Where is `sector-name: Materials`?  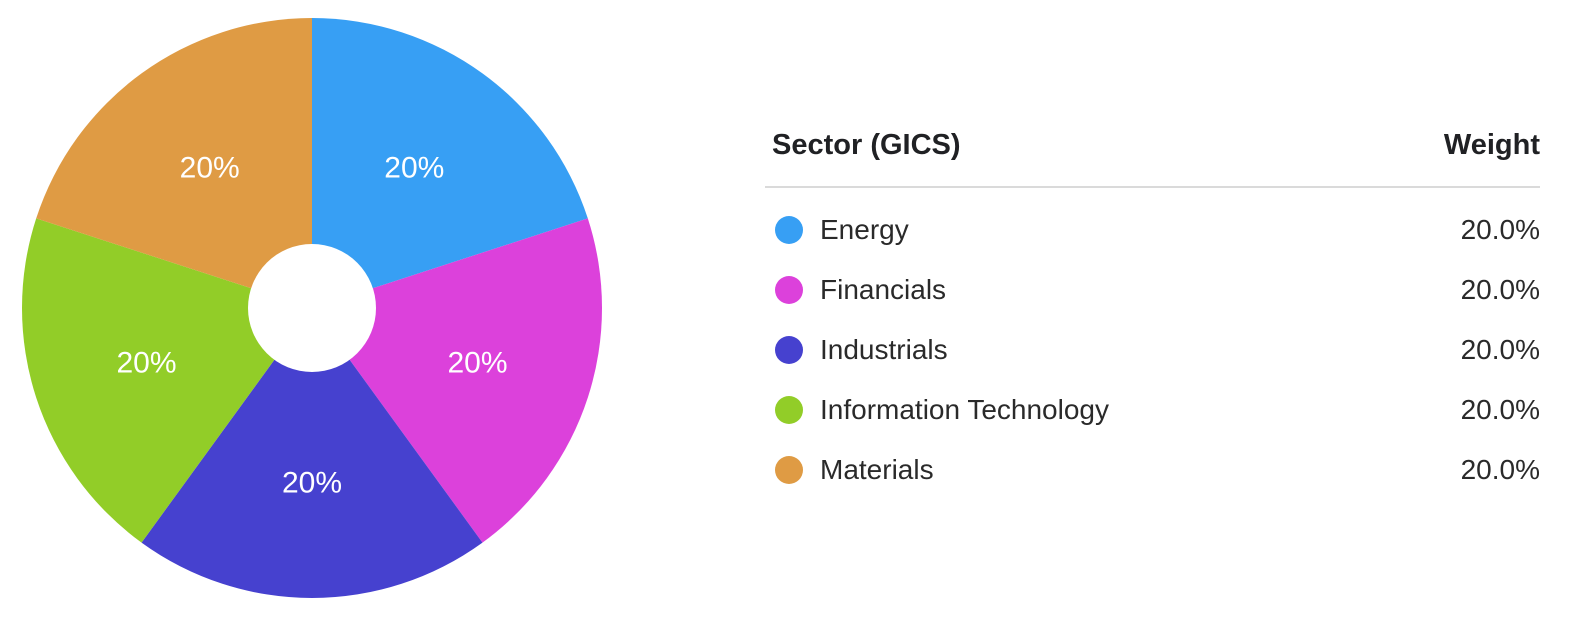 sector-name: Materials is located at coordinates (877, 469).